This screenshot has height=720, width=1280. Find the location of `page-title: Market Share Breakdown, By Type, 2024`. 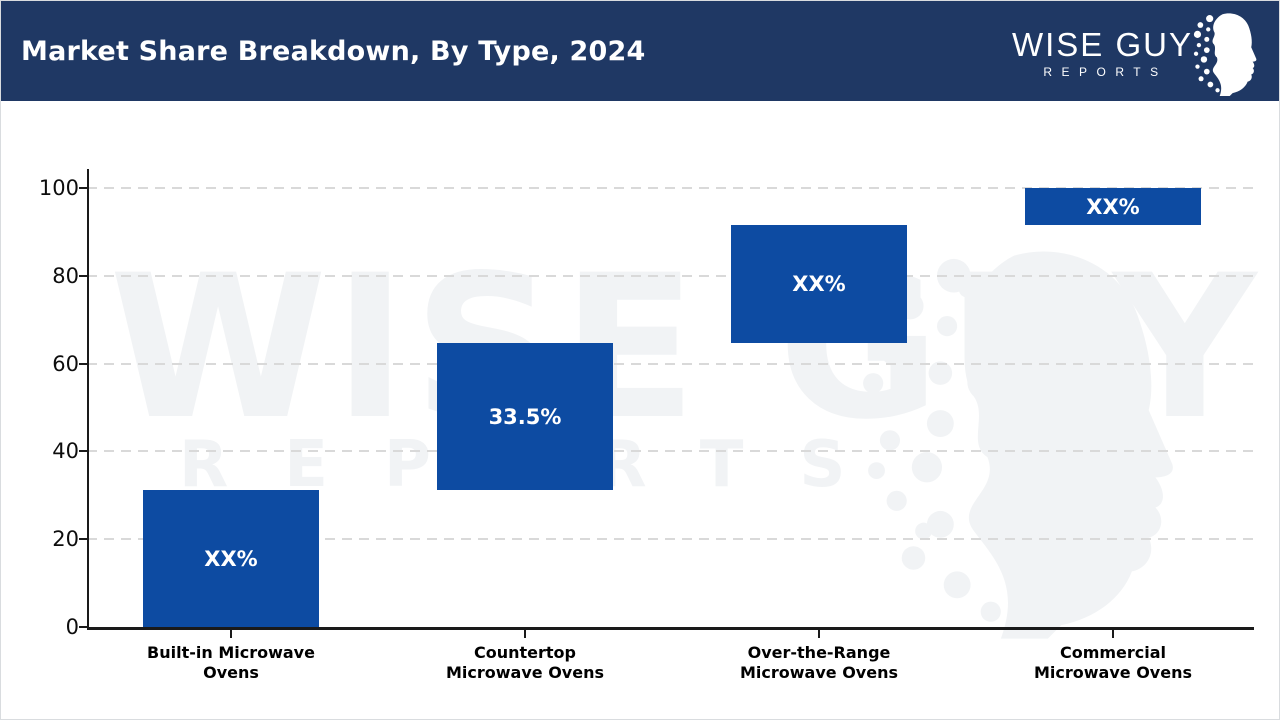

page-title: Market Share Breakdown, By Type, 2024 is located at coordinates (333, 51).